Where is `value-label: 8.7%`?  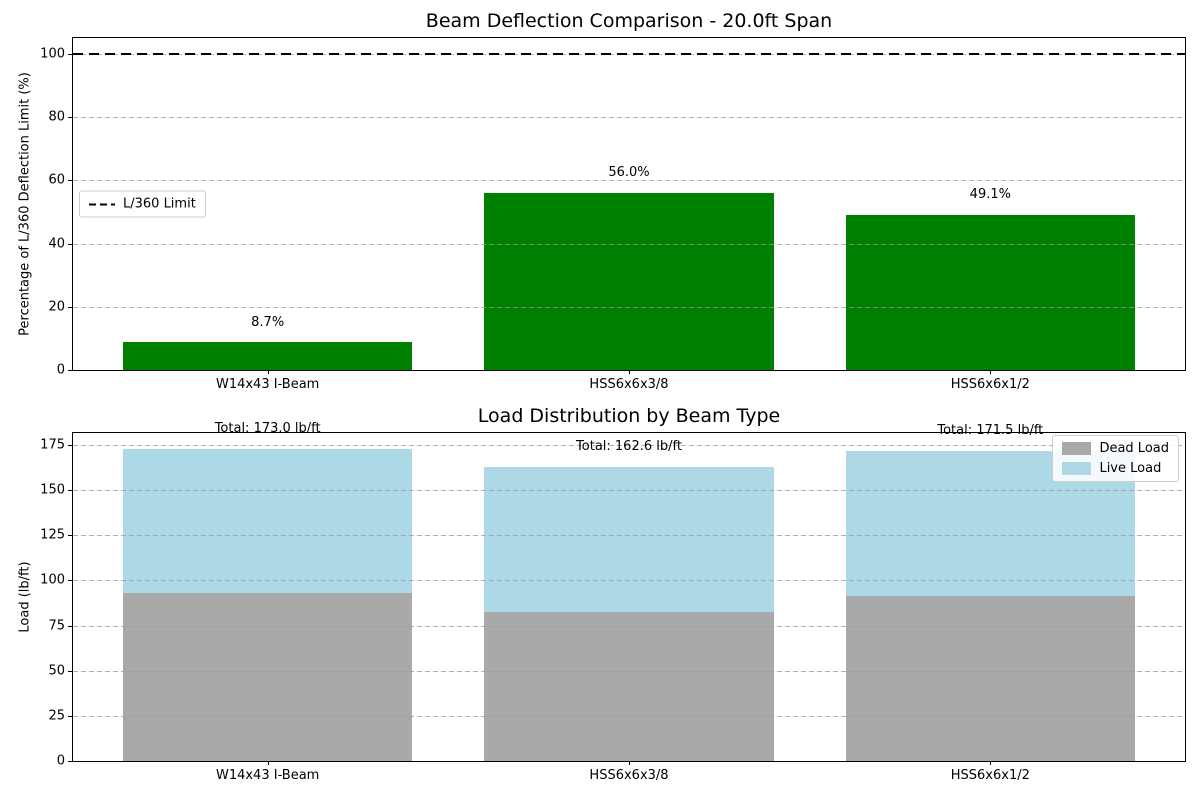 value-label: 8.7% is located at coordinates (268, 322).